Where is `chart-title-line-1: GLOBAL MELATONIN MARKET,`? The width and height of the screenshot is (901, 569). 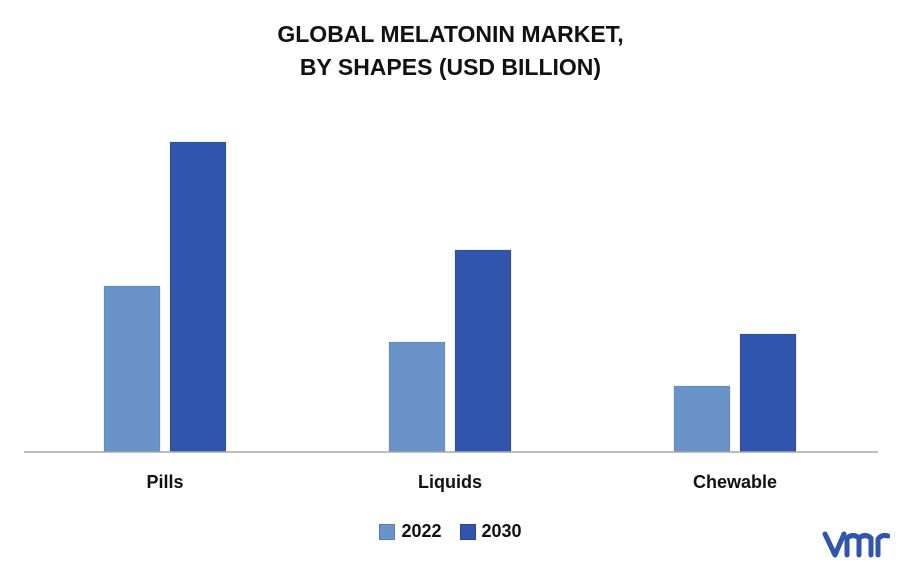 chart-title-line-1: GLOBAL MELATONIN MARKET, is located at coordinates (450, 34).